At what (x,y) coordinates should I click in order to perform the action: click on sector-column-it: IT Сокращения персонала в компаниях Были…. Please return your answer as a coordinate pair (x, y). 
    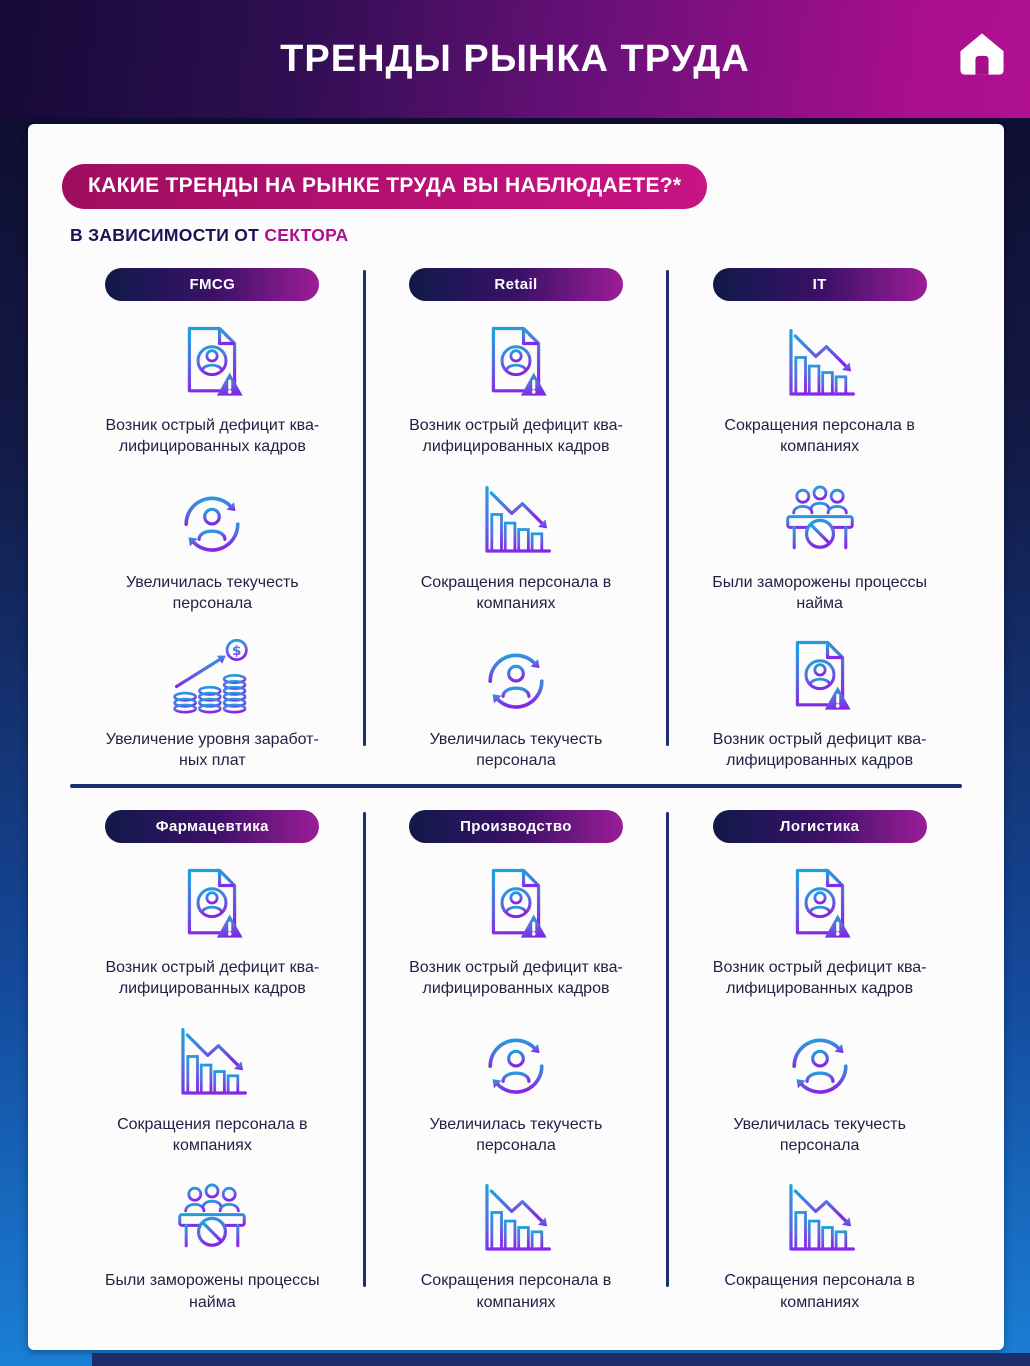
    Looking at the image, I should click on (819, 520).